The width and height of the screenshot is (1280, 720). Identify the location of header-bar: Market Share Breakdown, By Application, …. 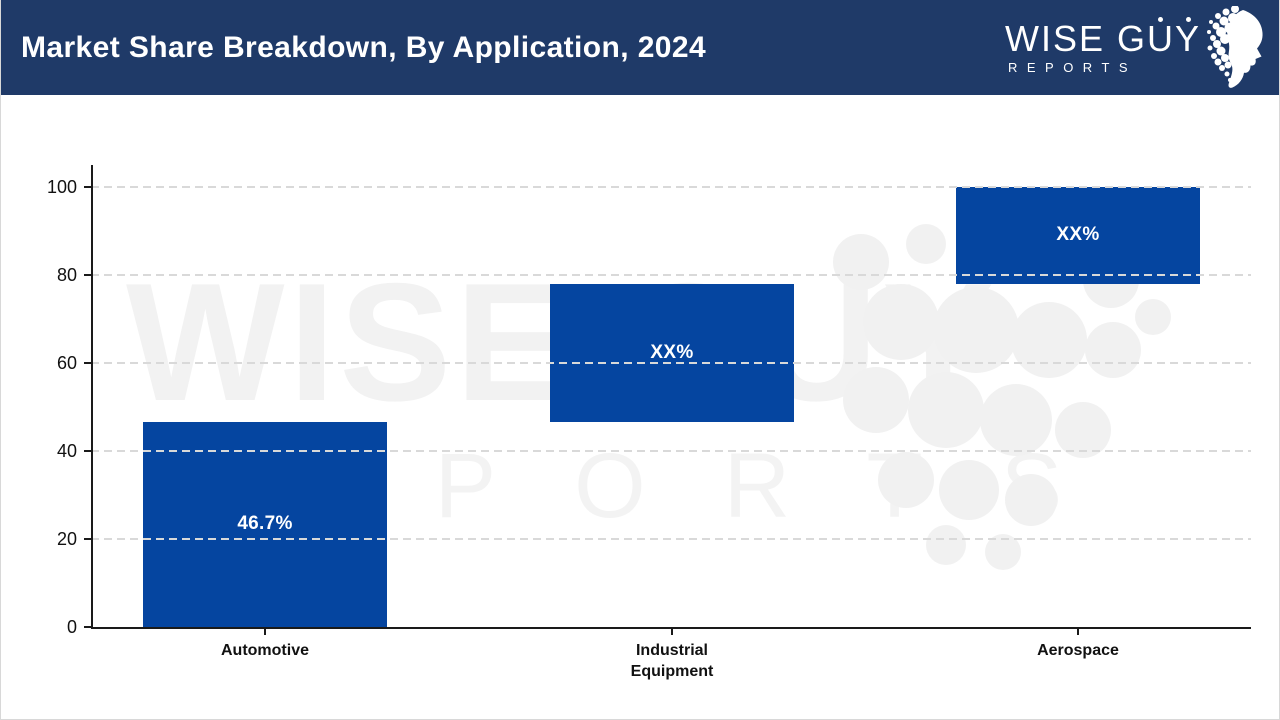
(640, 47).